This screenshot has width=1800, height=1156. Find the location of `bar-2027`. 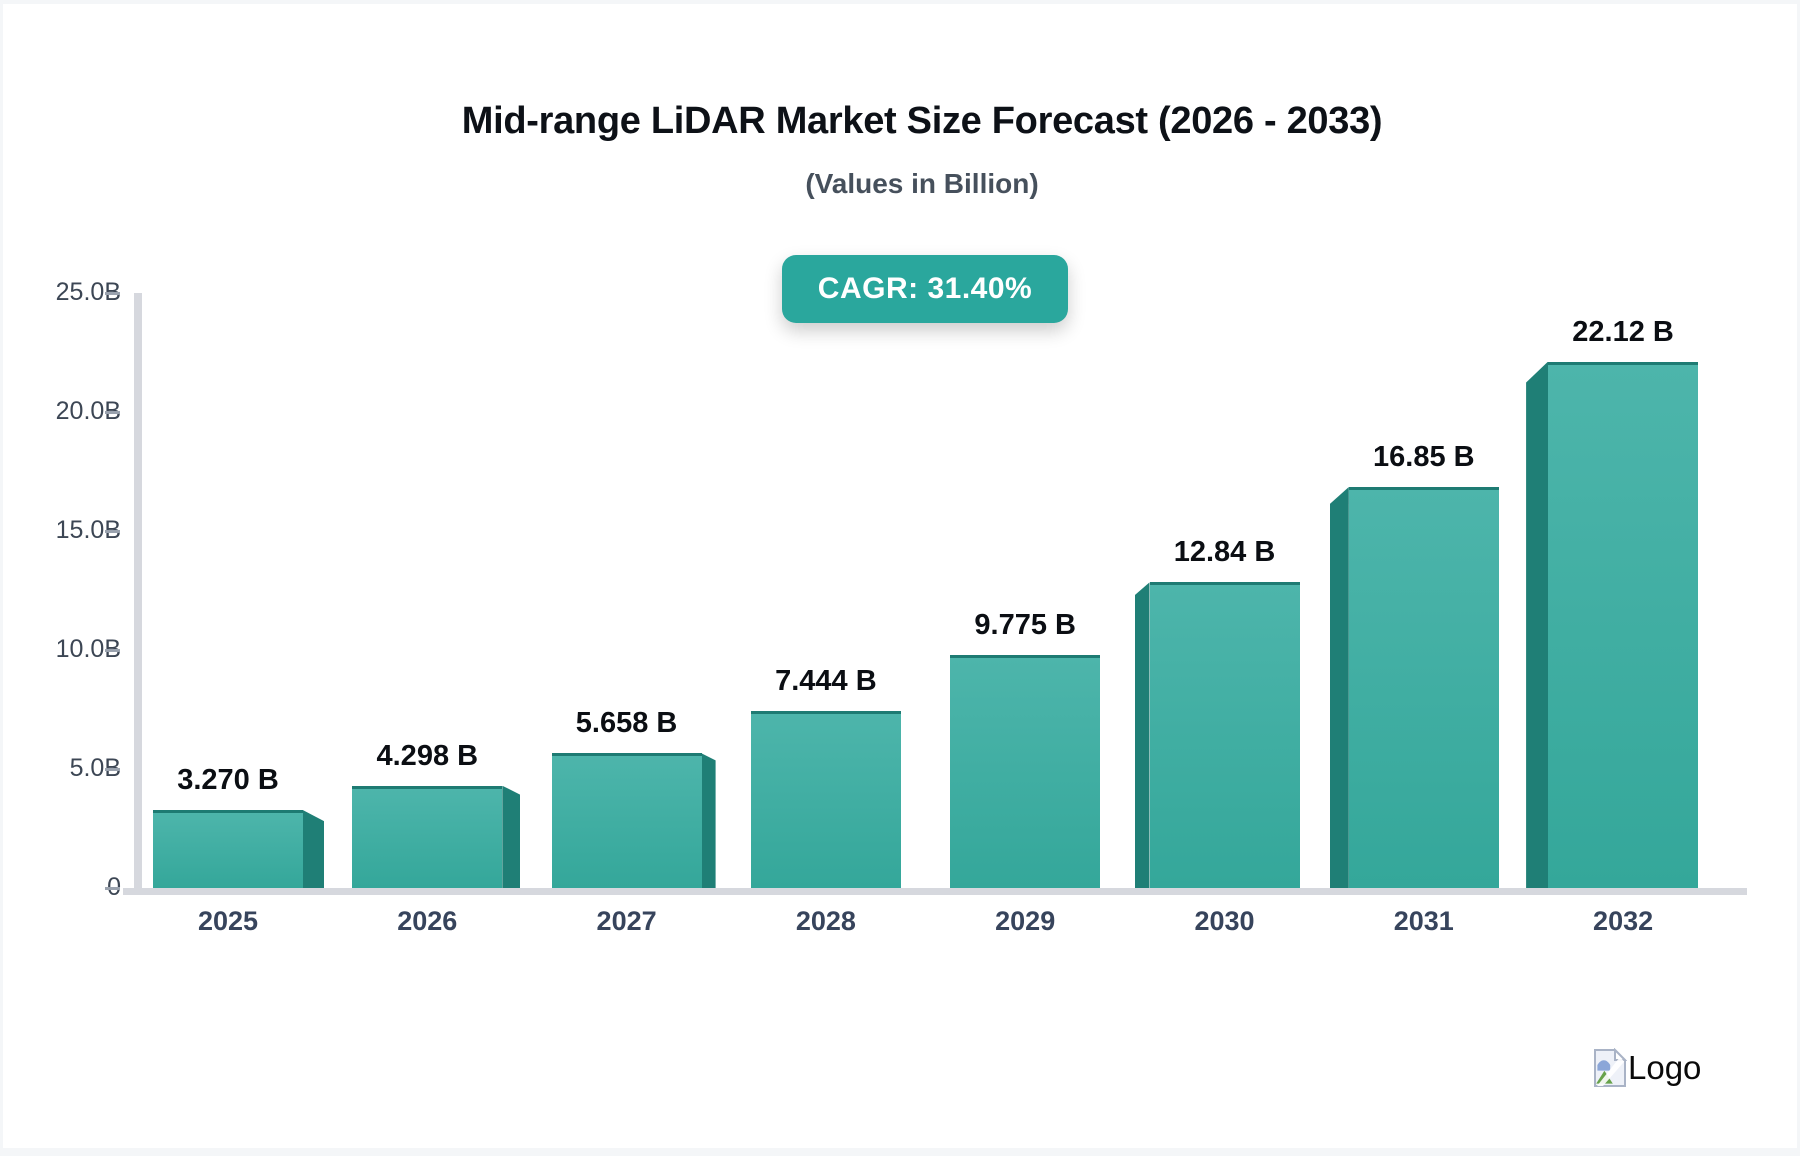

bar-2027 is located at coordinates (626, 820).